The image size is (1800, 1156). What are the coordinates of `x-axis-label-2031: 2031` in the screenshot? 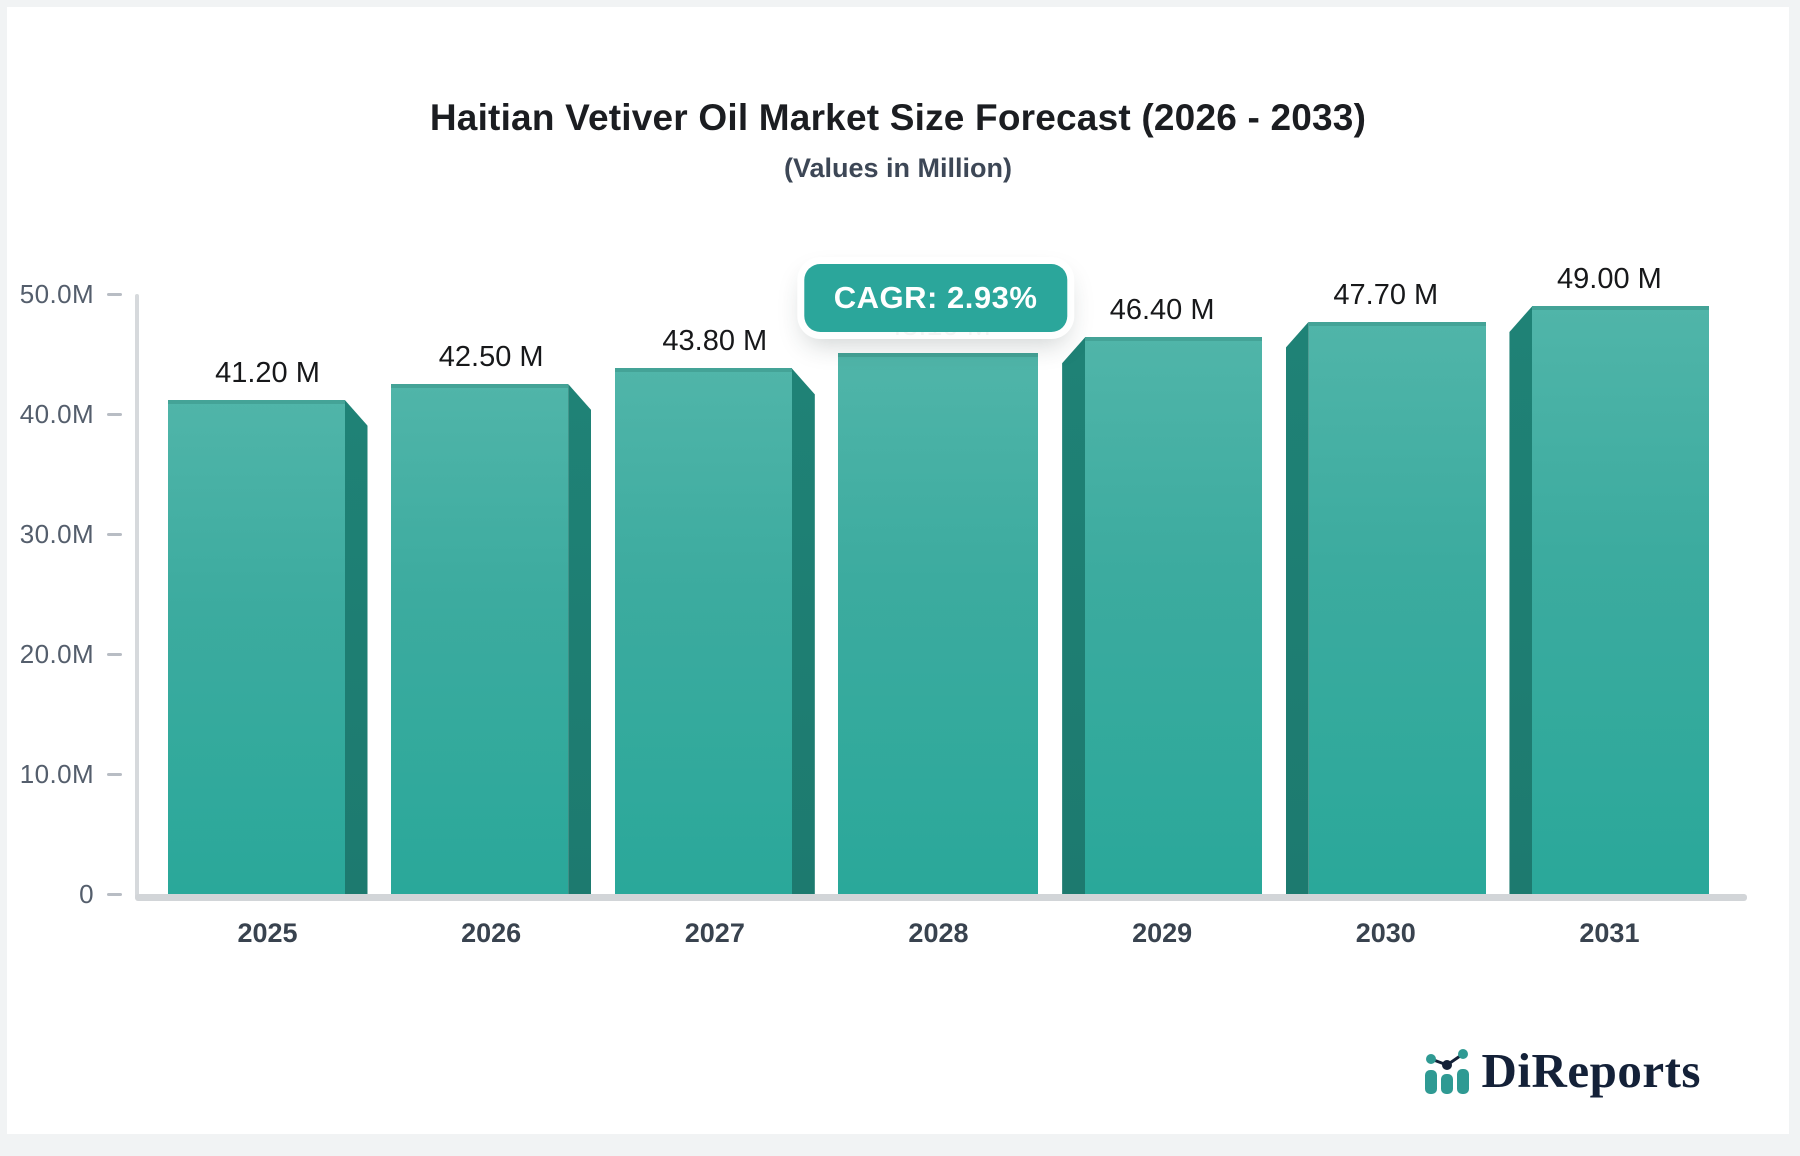 It's located at (1609, 933).